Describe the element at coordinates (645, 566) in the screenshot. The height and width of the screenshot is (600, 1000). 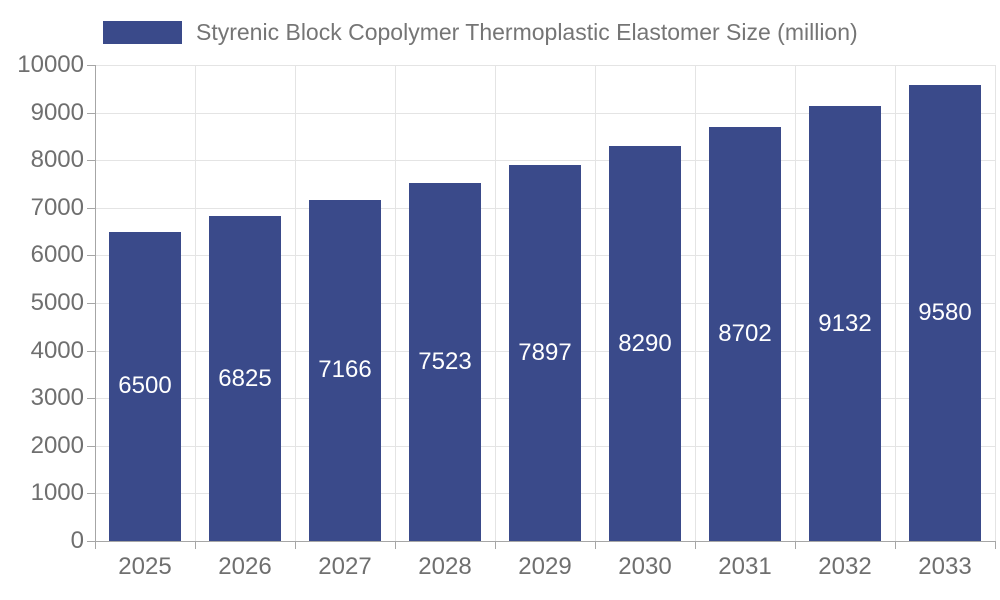
I see `x-tick-label: 2030` at that location.